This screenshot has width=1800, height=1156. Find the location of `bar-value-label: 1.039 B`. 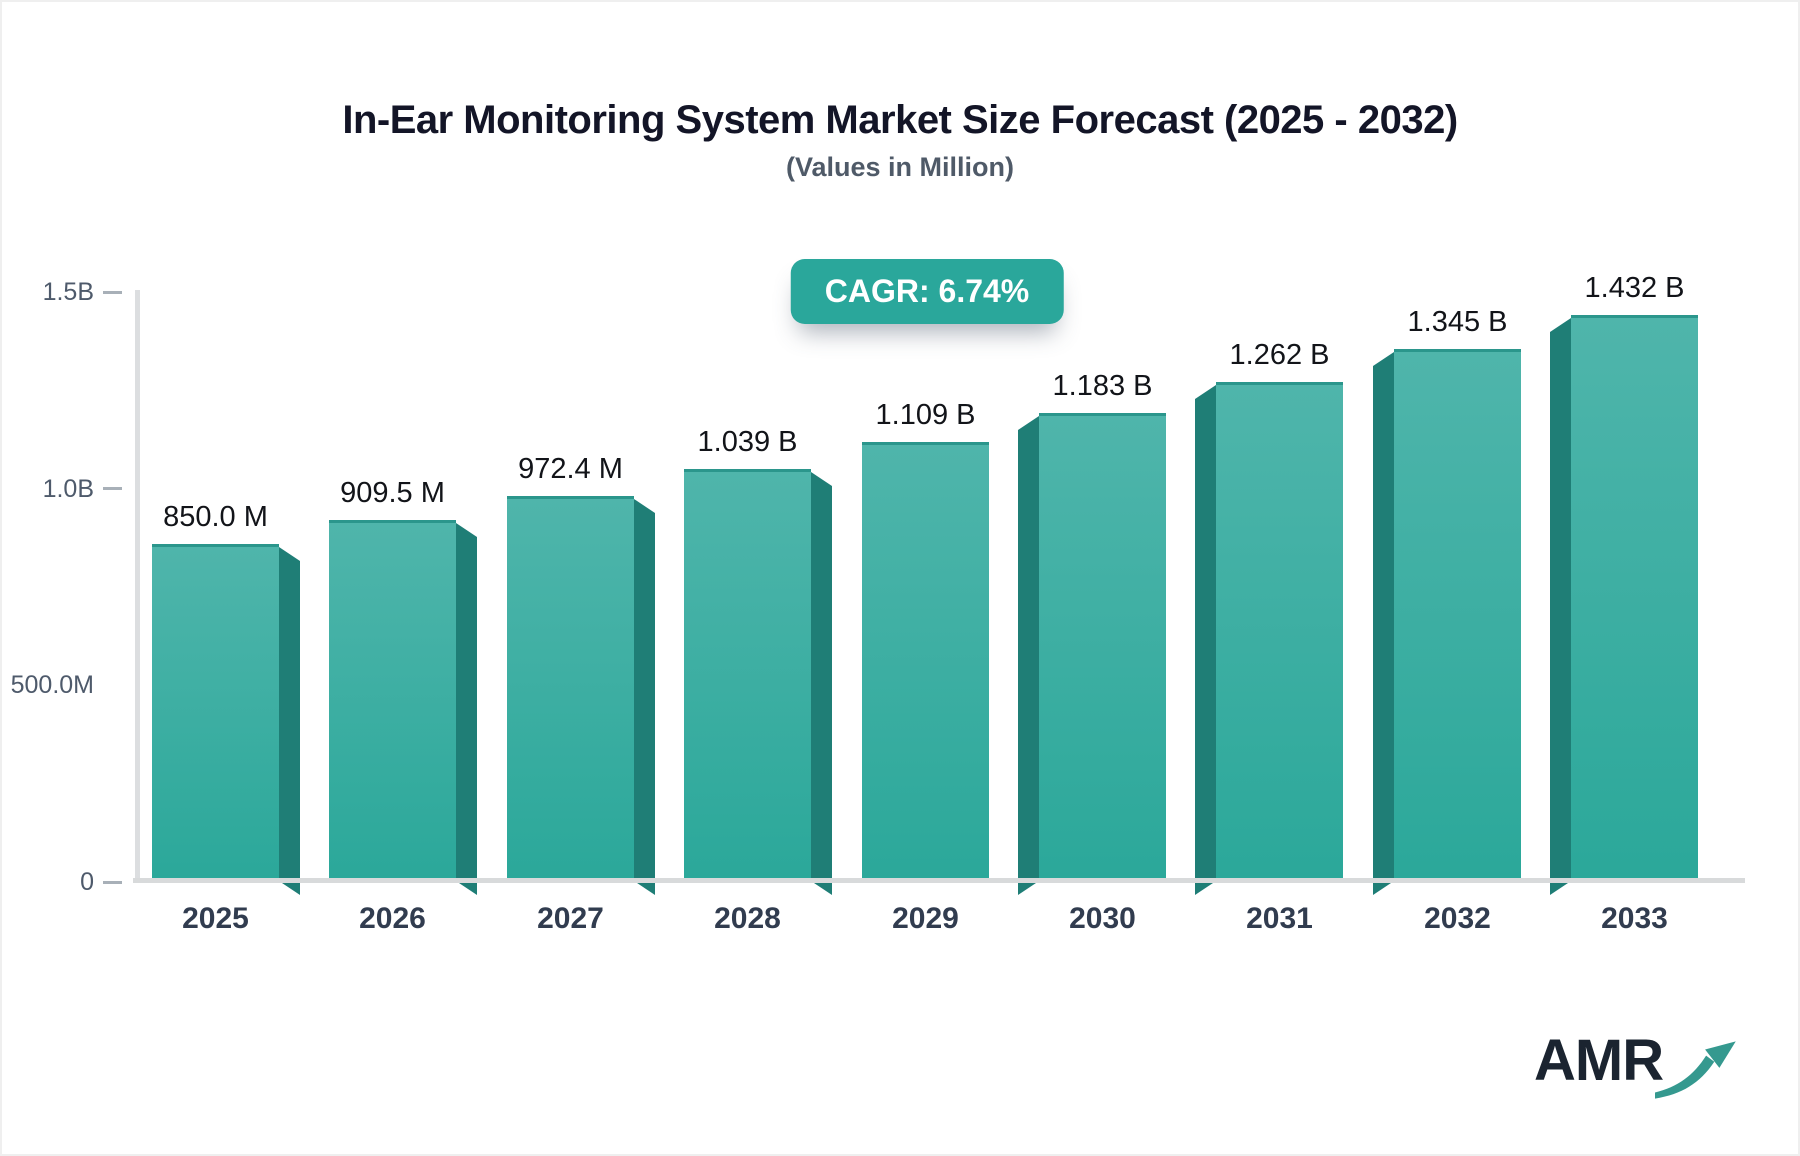

bar-value-label: 1.039 B is located at coordinates (747, 442).